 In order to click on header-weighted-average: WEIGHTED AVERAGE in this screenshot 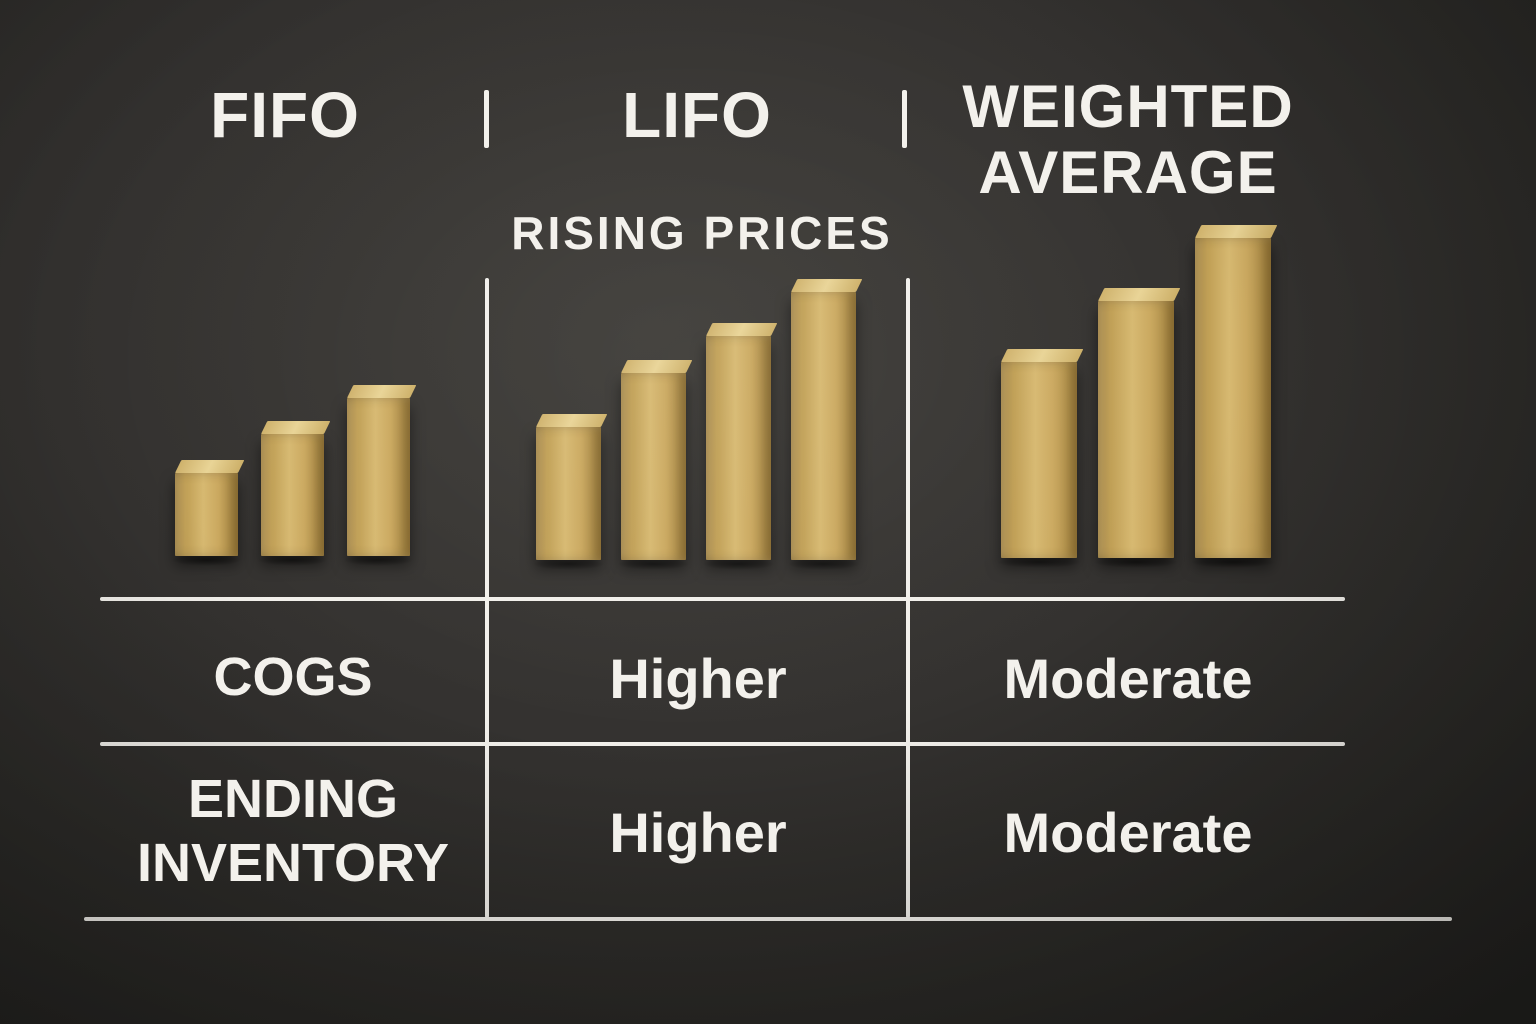, I will do `click(1128, 140)`.